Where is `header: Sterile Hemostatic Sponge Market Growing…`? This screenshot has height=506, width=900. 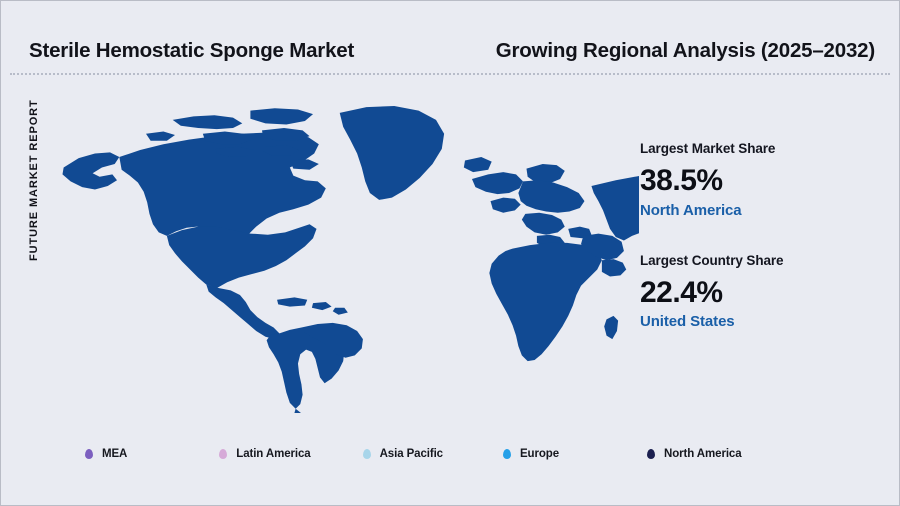 header: Sterile Hemostatic Sponge Market Growing… is located at coordinates (450, 38).